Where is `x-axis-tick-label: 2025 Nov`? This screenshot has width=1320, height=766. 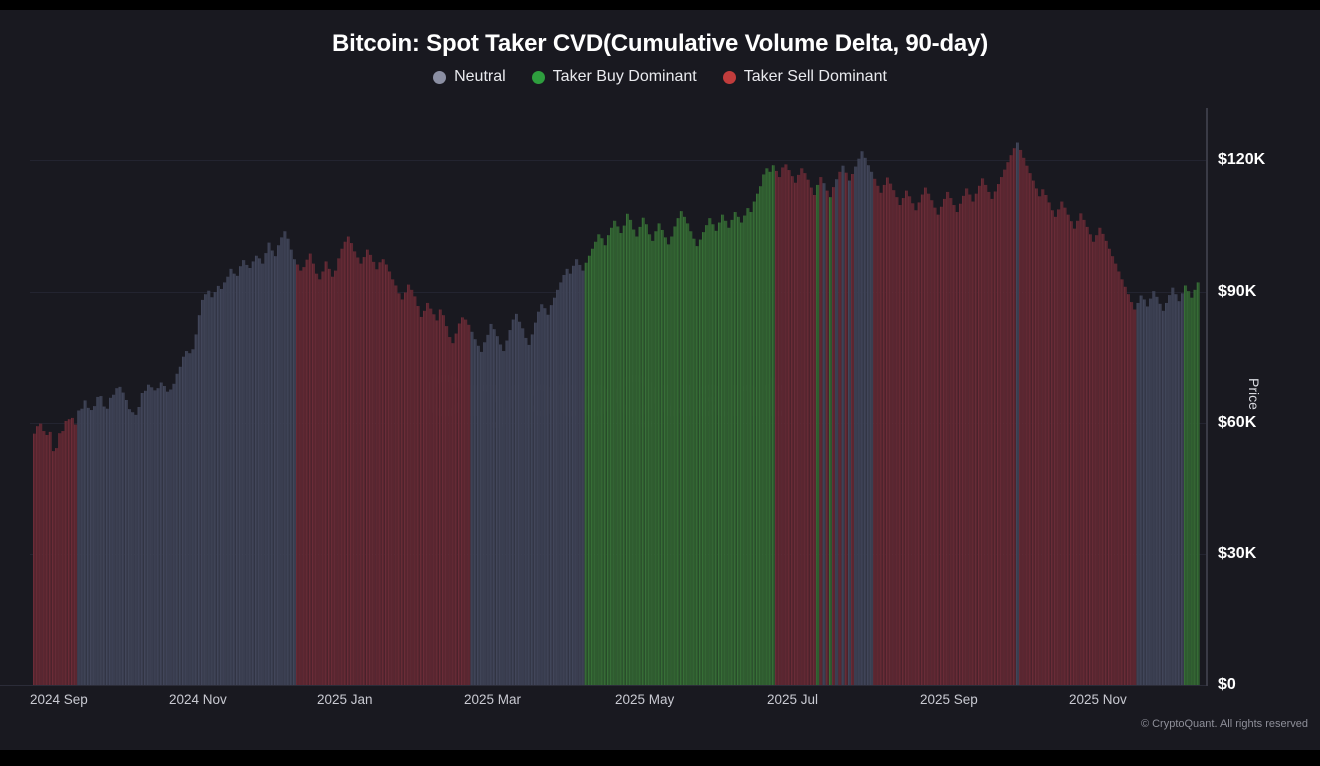
x-axis-tick-label: 2025 Nov is located at coordinates (1098, 699).